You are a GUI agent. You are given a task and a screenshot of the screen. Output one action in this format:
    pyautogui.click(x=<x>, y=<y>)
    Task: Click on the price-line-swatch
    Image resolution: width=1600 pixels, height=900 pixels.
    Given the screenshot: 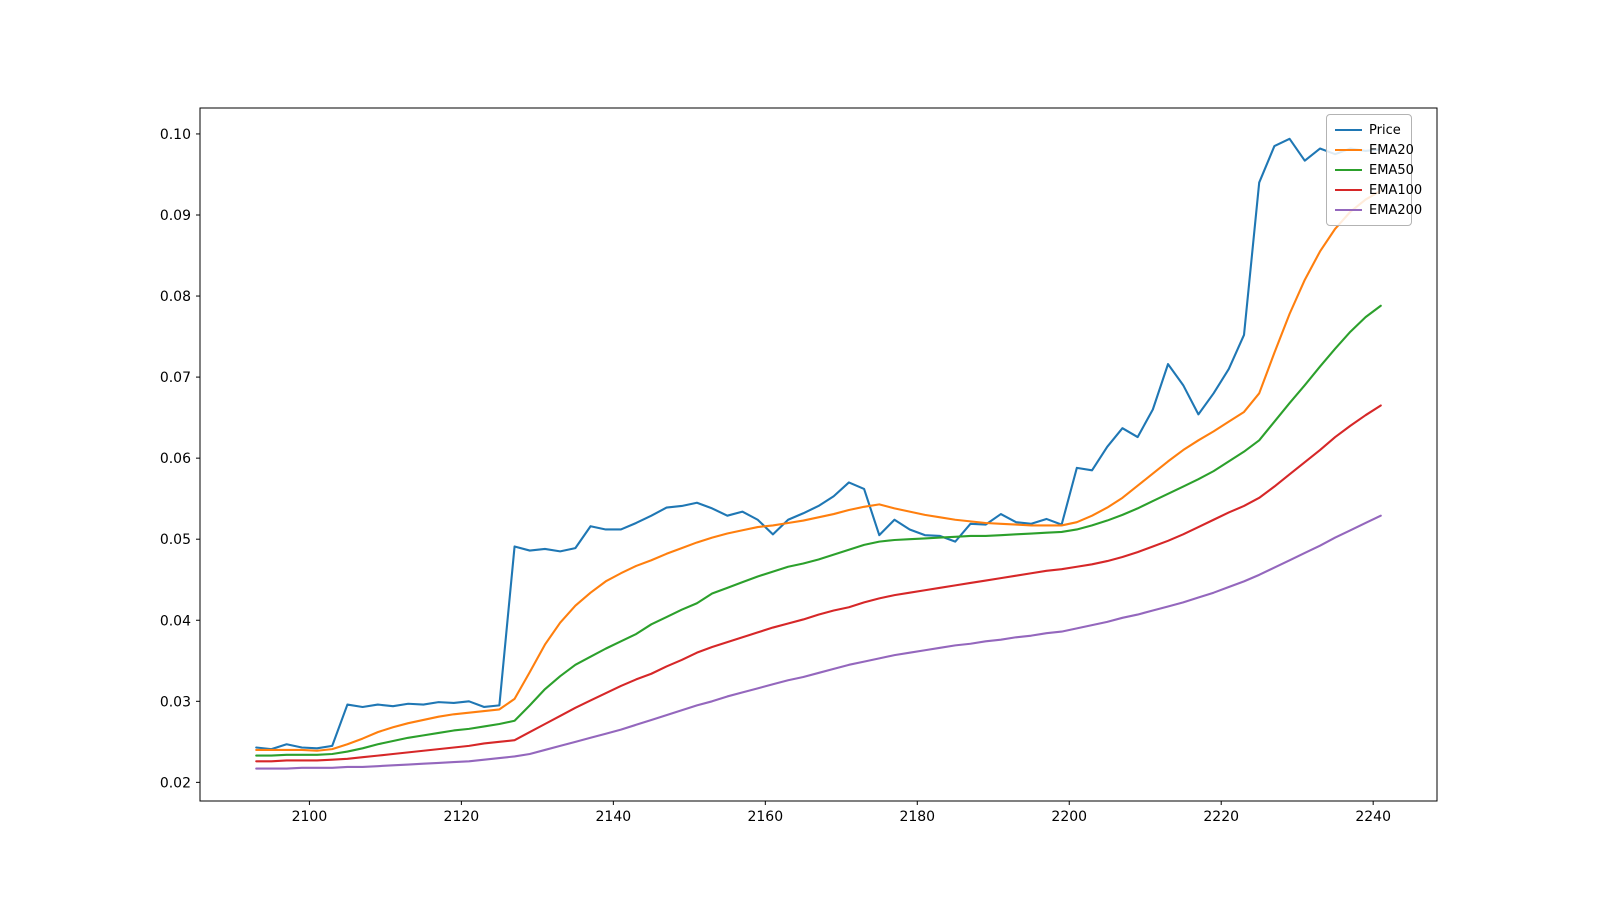 What is the action you would take?
    pyautogui.click(x=1348, y=130)
    